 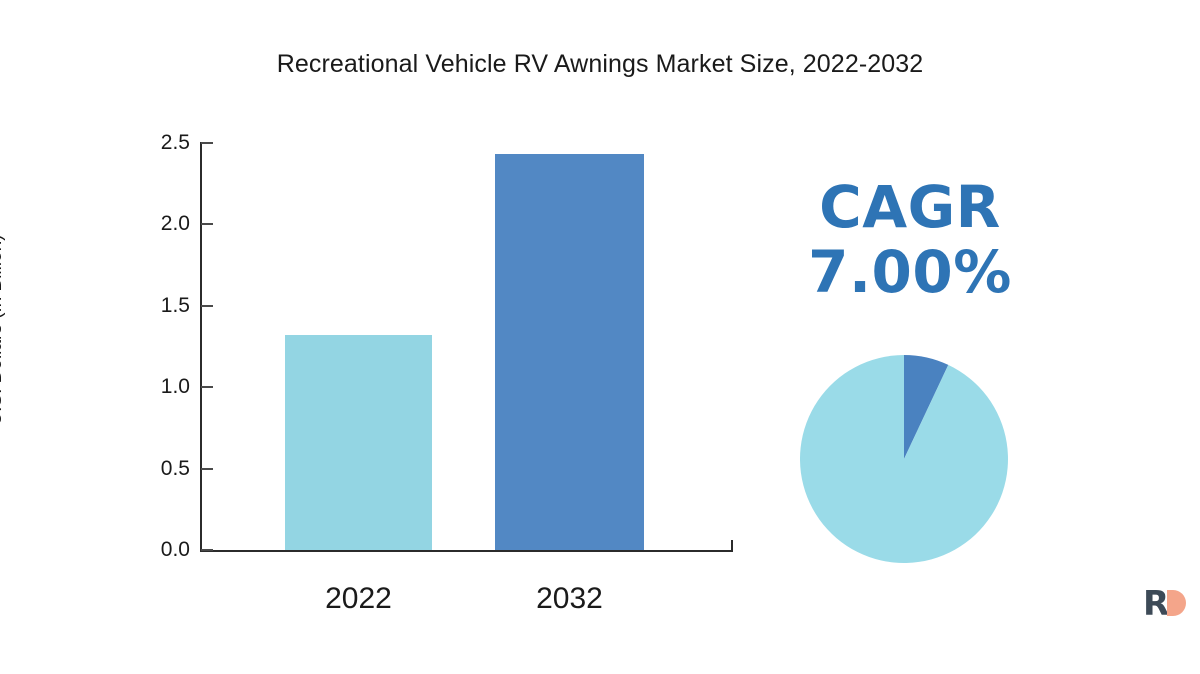 I want to click on y-axis-tick-label: 2.5, so click(x=175, y=142).